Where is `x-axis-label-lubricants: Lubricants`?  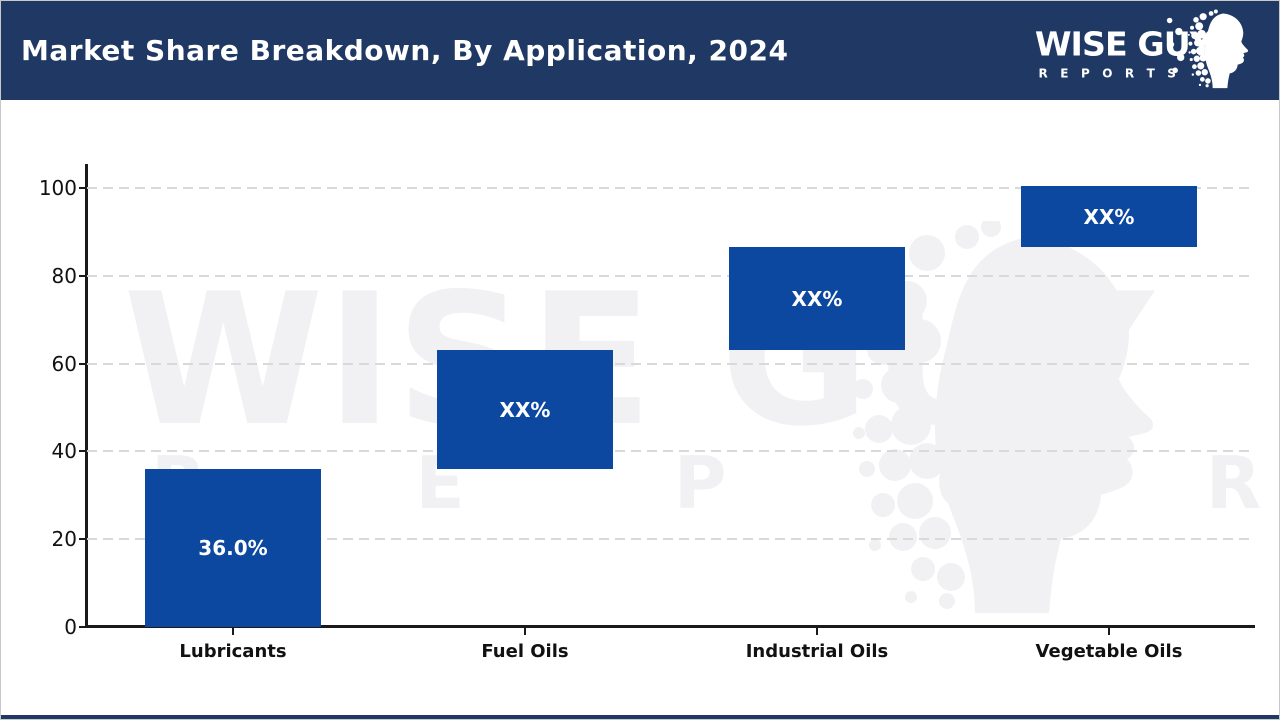
x-axis-label-lubricants: Lubricants is located at coordinates (233, 651).